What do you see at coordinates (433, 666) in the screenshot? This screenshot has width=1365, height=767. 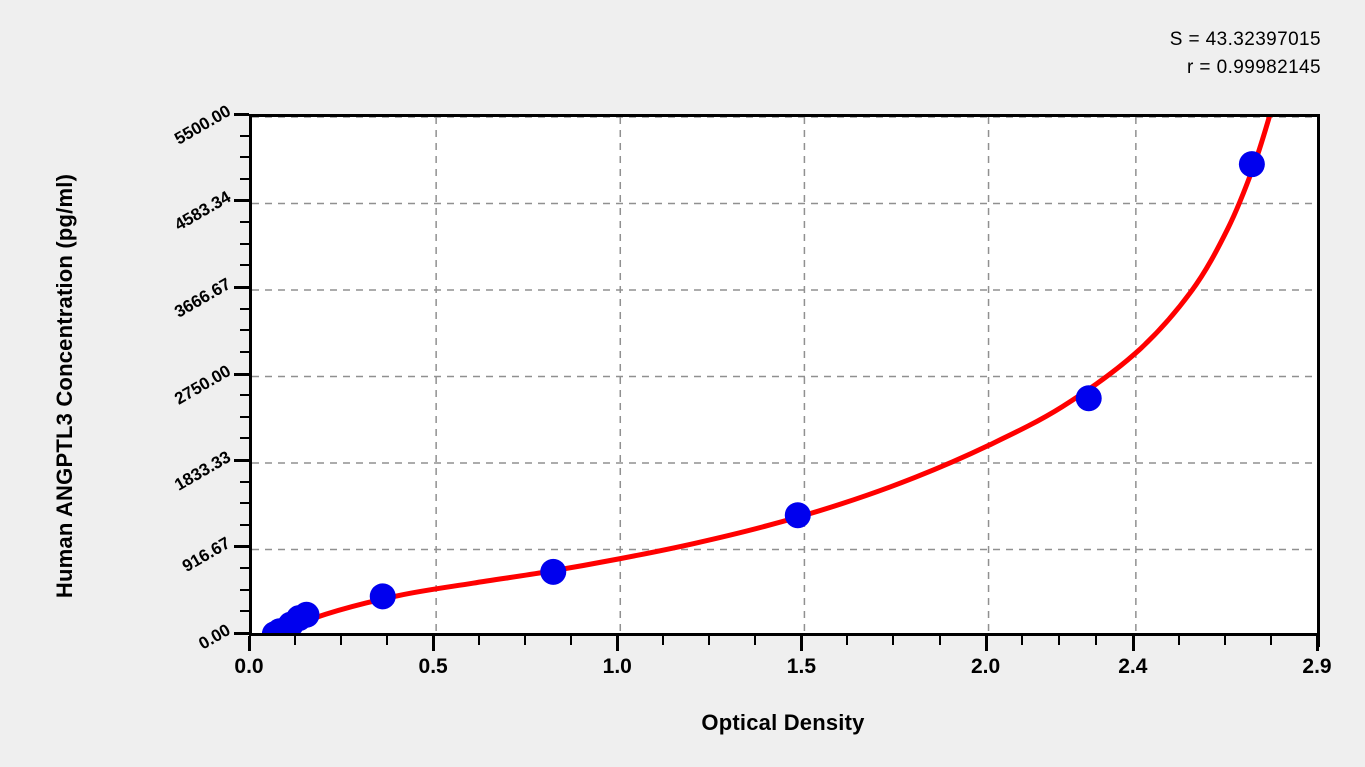 I see `x-tick-label: 0.5` at bounding box center [433, 666].